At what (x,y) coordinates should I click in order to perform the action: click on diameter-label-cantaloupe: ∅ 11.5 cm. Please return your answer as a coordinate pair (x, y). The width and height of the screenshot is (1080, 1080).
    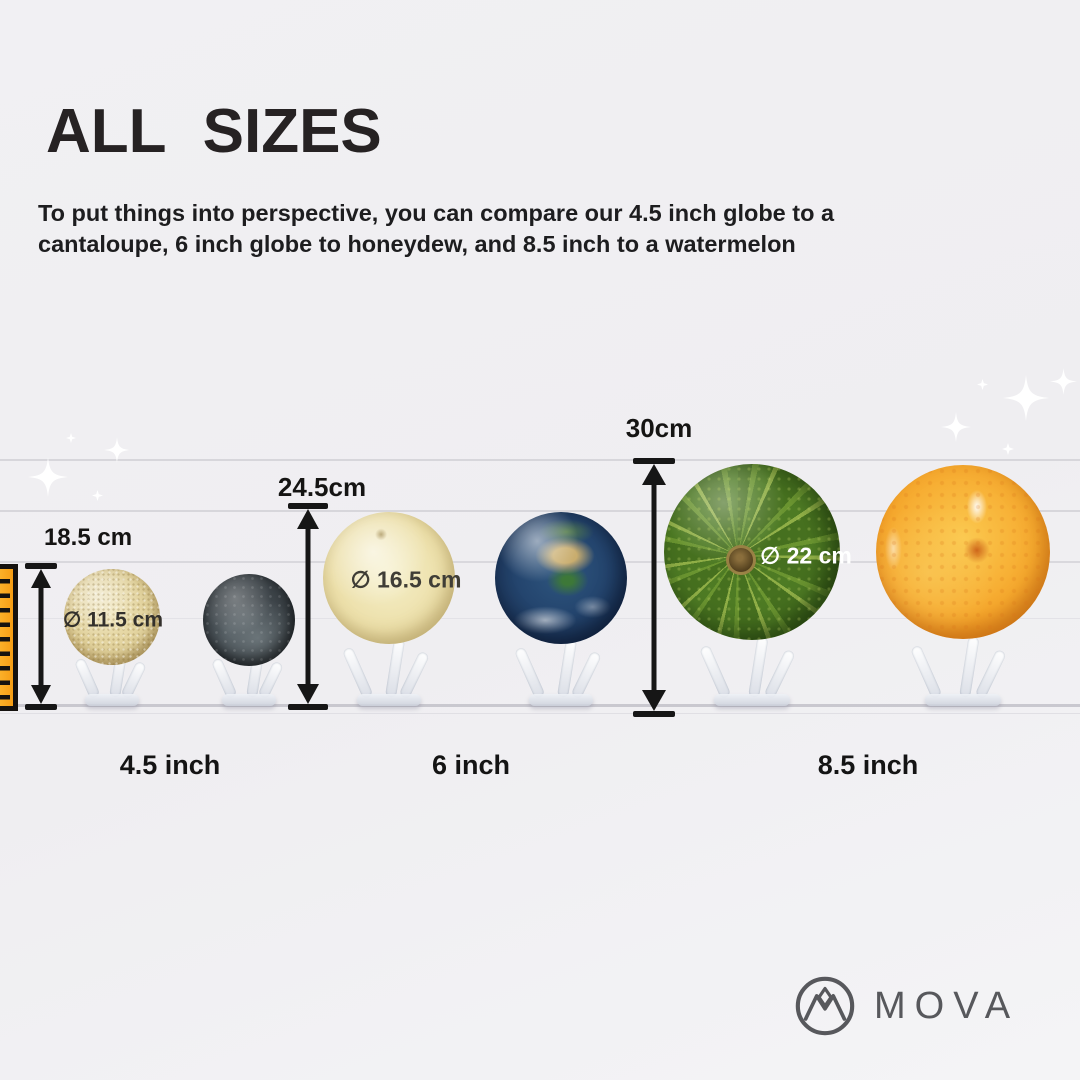
    Looking at the image, I should click on (113, 620).